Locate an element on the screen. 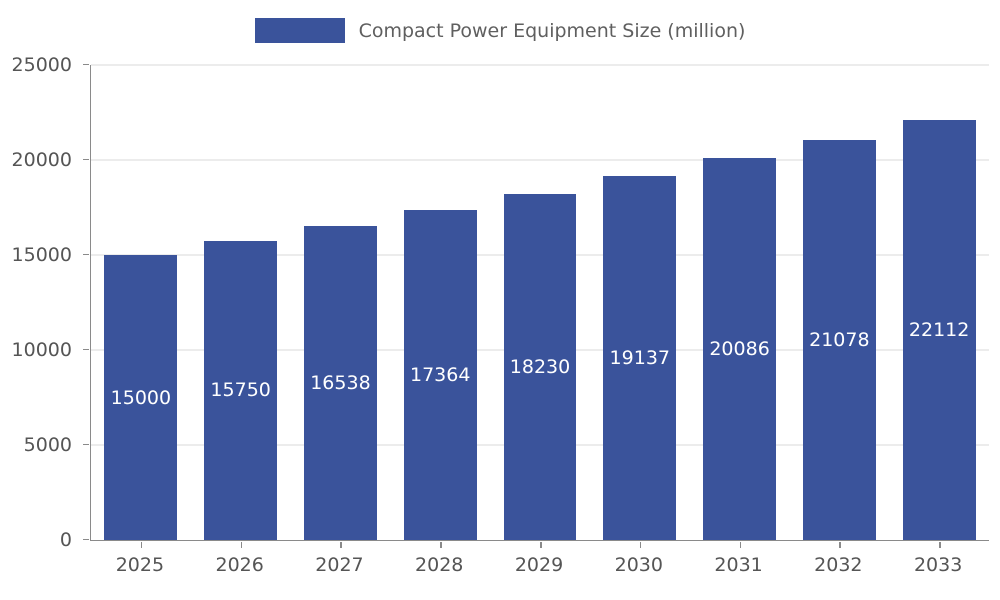 Image resolution: width=1000 pixels, height=600 pixels. bar: 19137 is located at coordinates (640, 358).